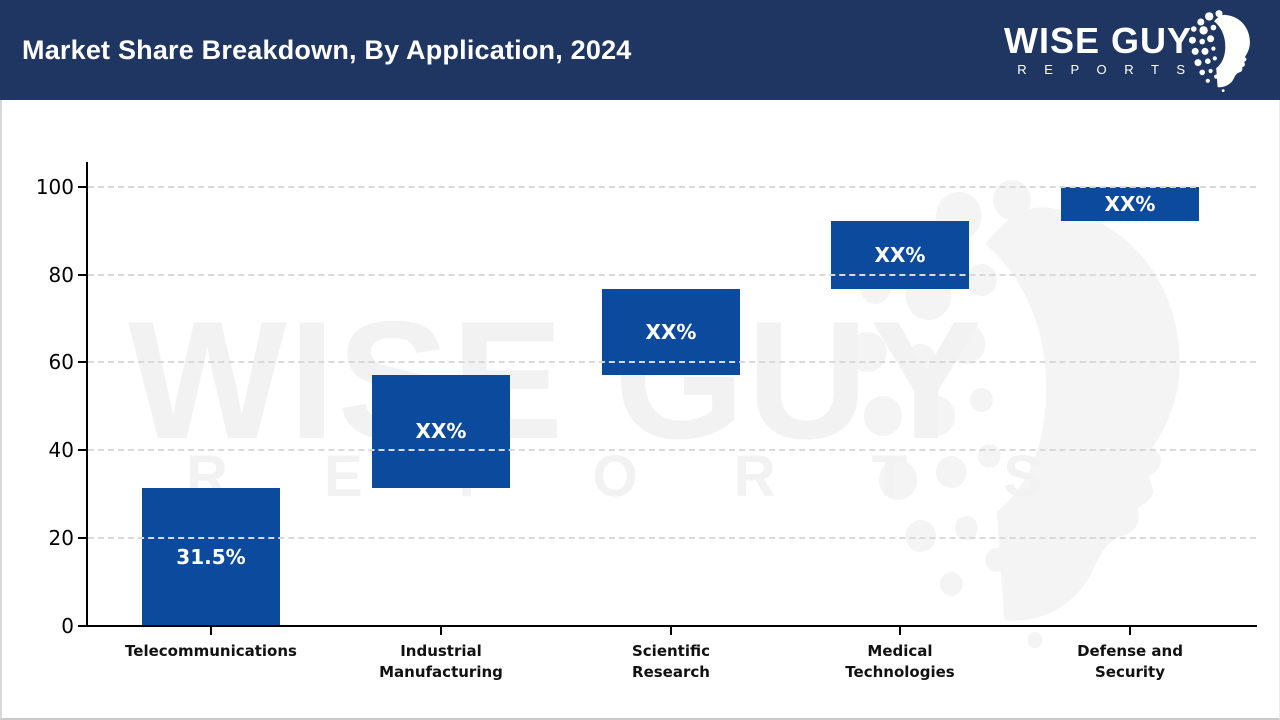  Describe the element at coordinates (61, 362) in the screenshot. I see `y-tick-label: 60` at that location.